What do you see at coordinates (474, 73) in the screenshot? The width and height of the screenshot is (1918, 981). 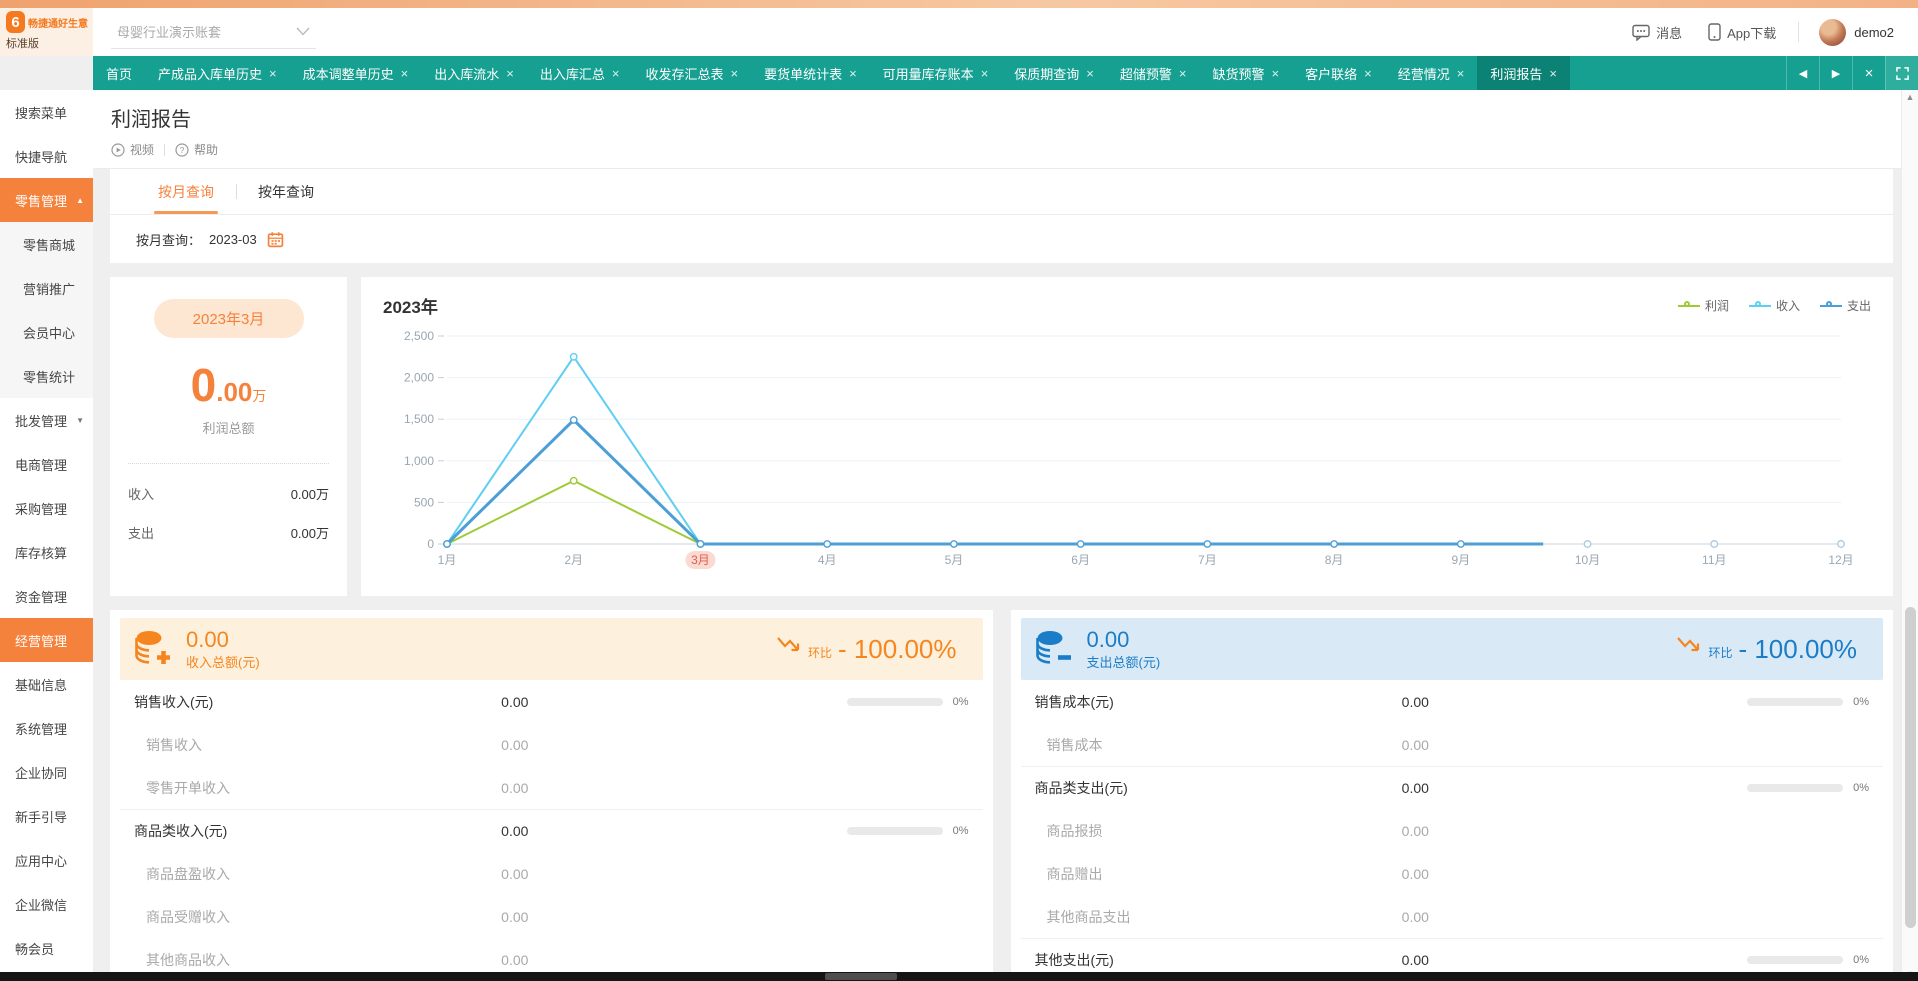 I see `tab: 出入库流水 ×` at bounding box center [474, 73].